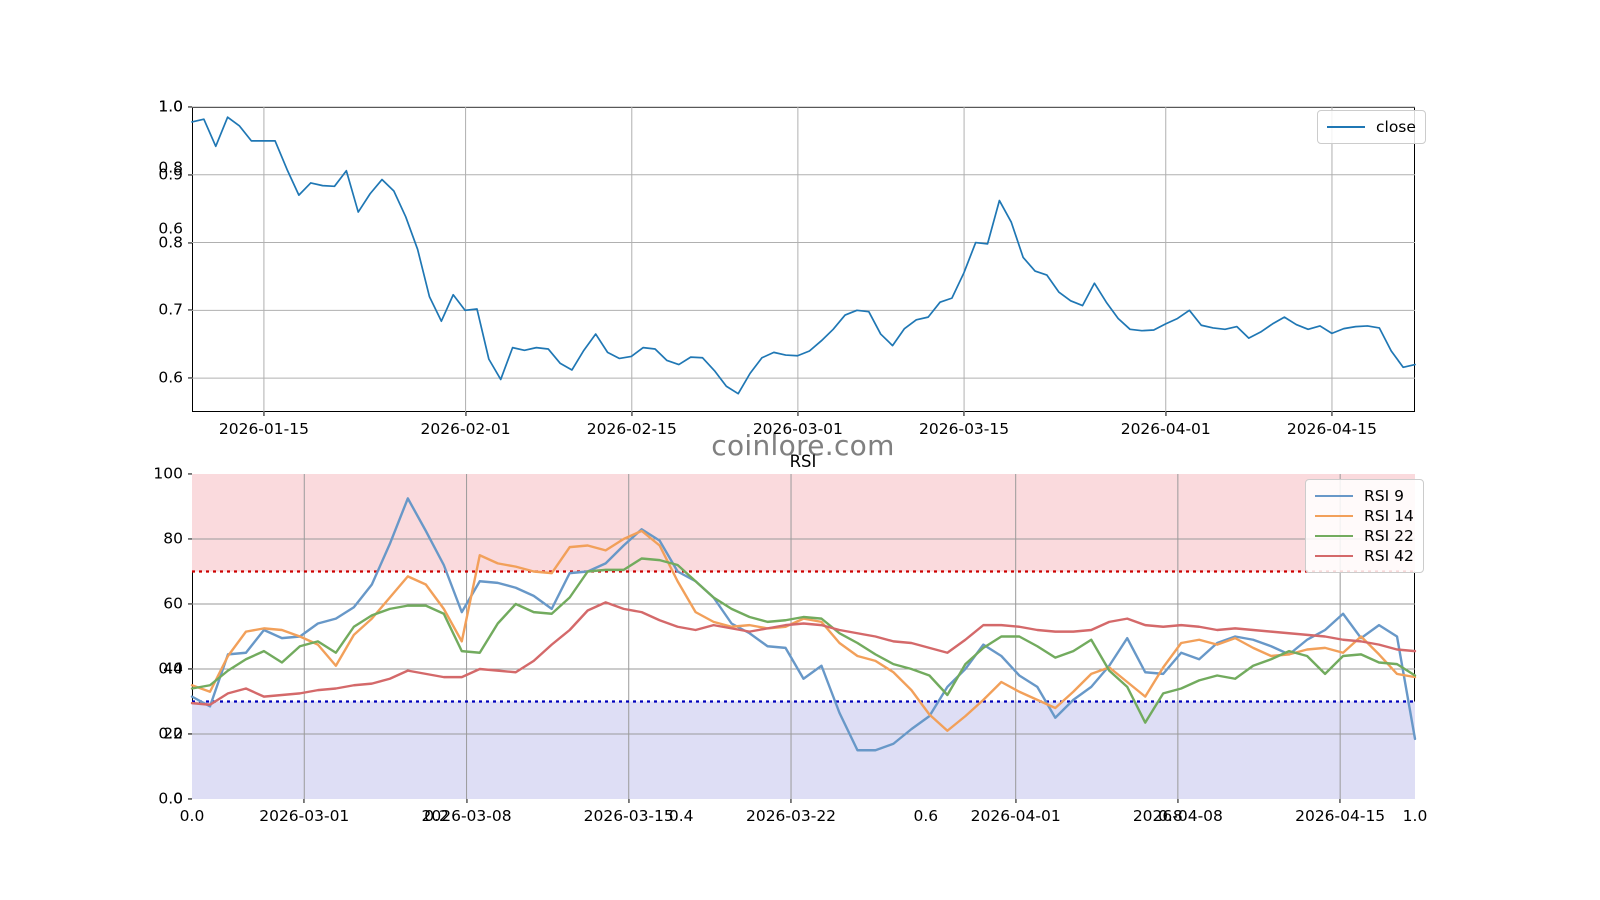  I want to click on price-y-tick-label: 0.7, so click(170, 309).